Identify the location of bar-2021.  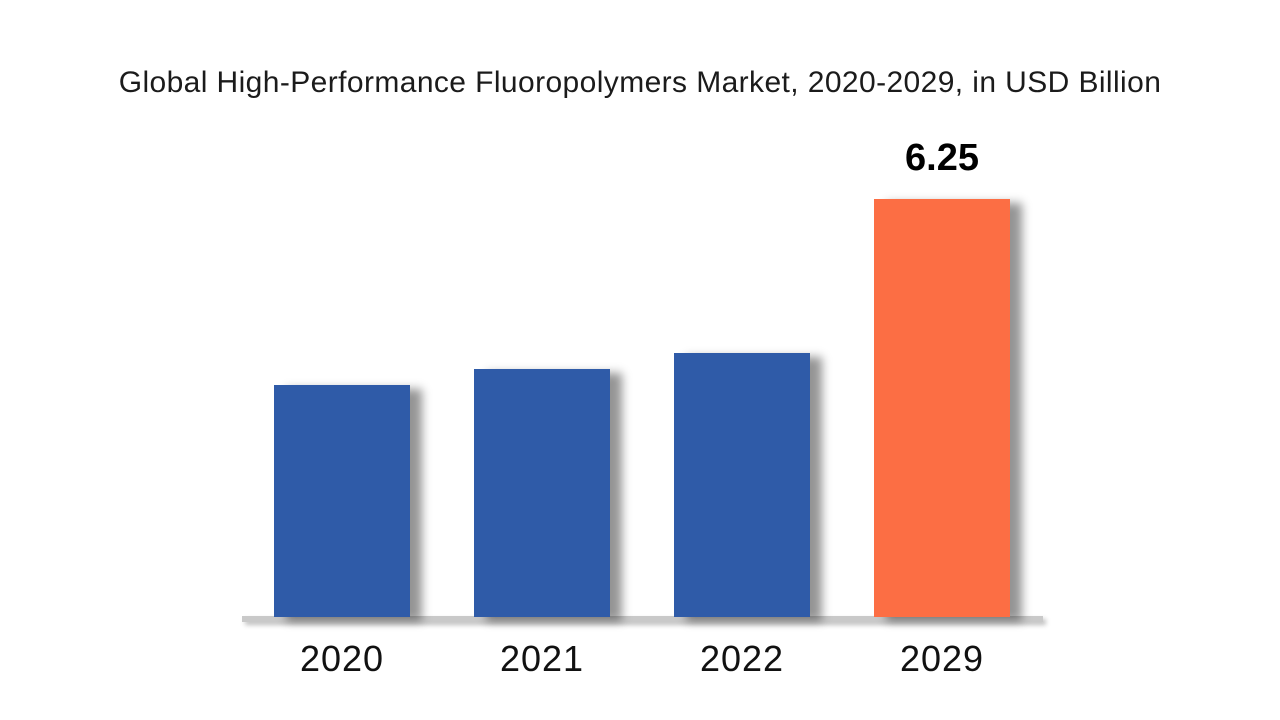
(542, 493).